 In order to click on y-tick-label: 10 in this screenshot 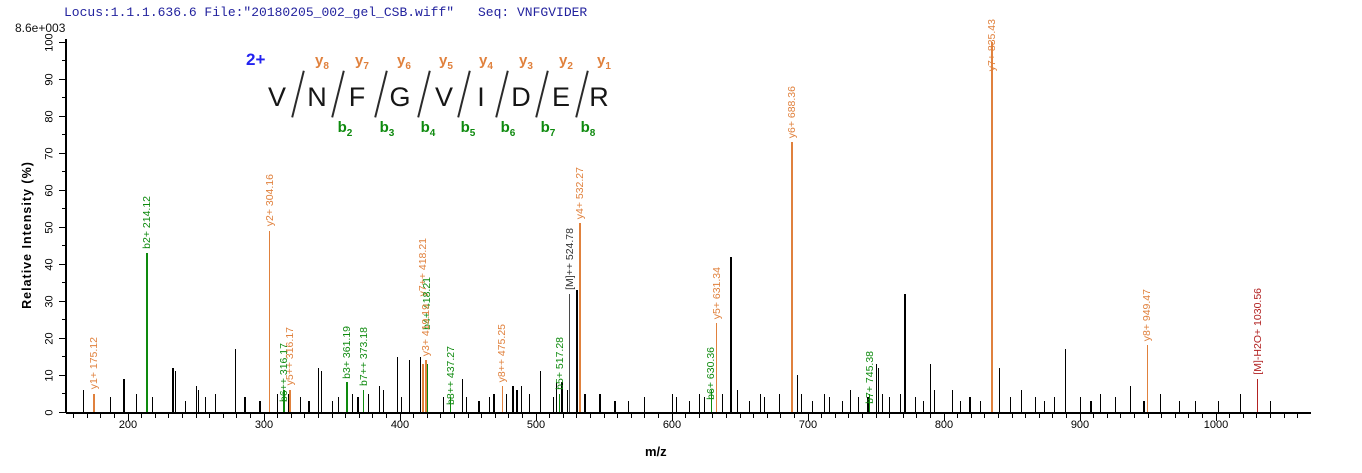, I will do `click(49, 375)`.